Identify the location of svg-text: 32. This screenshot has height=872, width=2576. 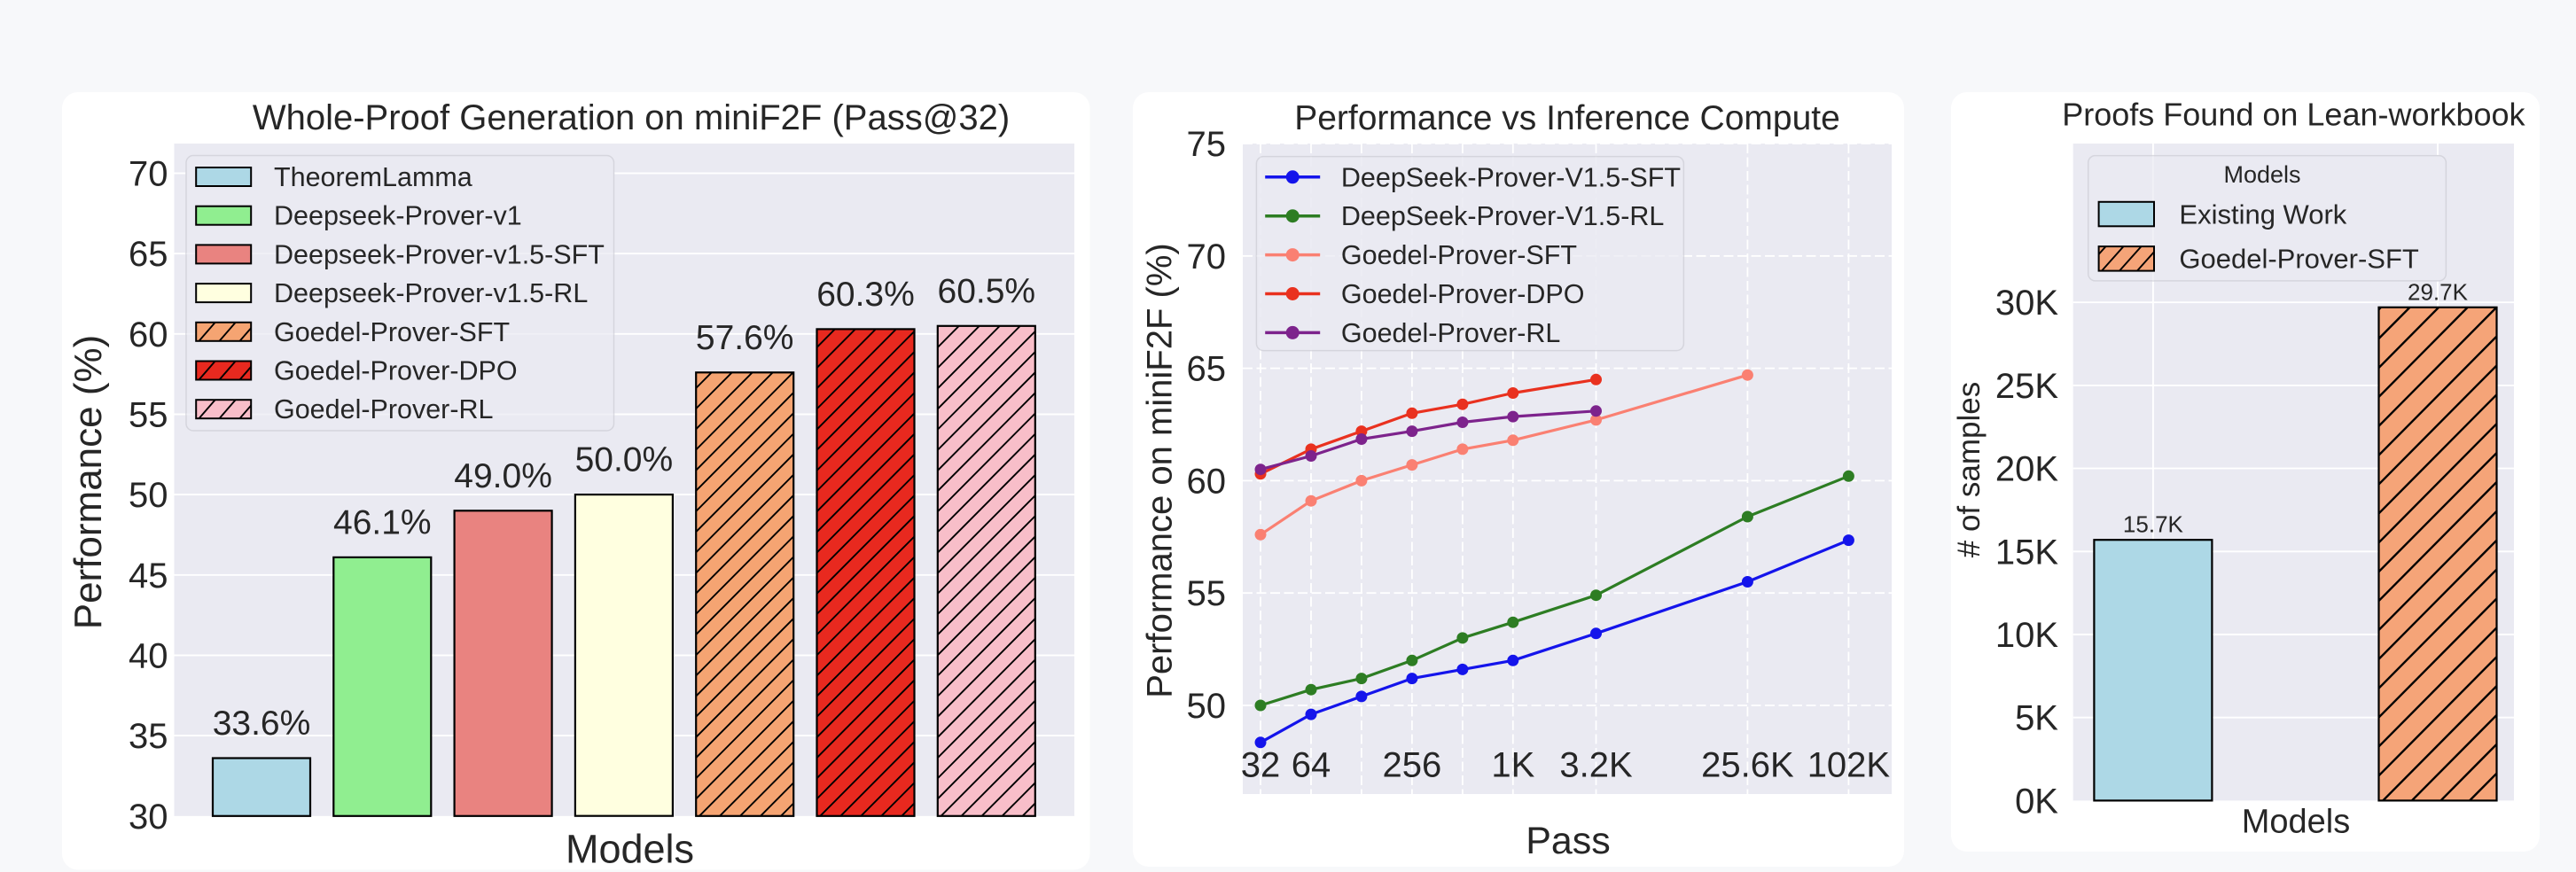
(1261, 765).